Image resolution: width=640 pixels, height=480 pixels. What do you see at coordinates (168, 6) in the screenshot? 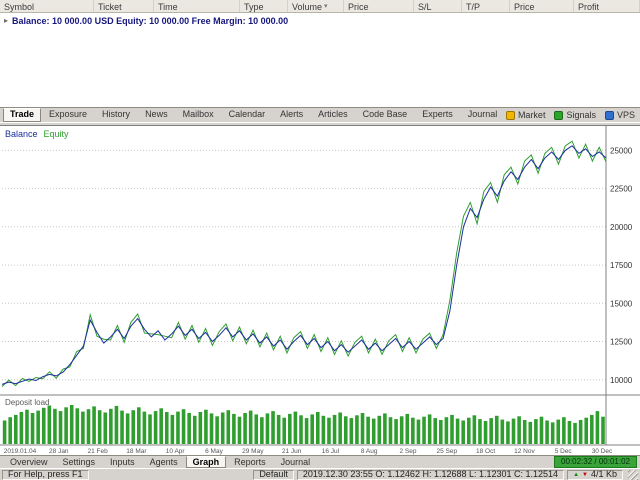
I see `column-header-label: Time` at bounding box center [168, 6].